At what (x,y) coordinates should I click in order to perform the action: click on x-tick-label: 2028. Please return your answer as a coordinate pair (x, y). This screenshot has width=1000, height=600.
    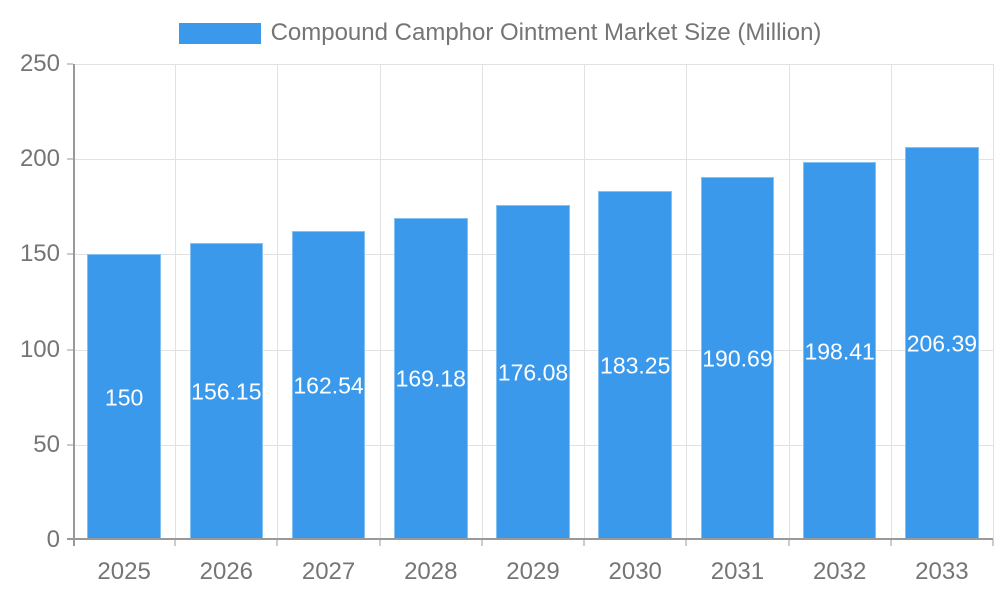
    Looking at the image, I should click on (431, 571).